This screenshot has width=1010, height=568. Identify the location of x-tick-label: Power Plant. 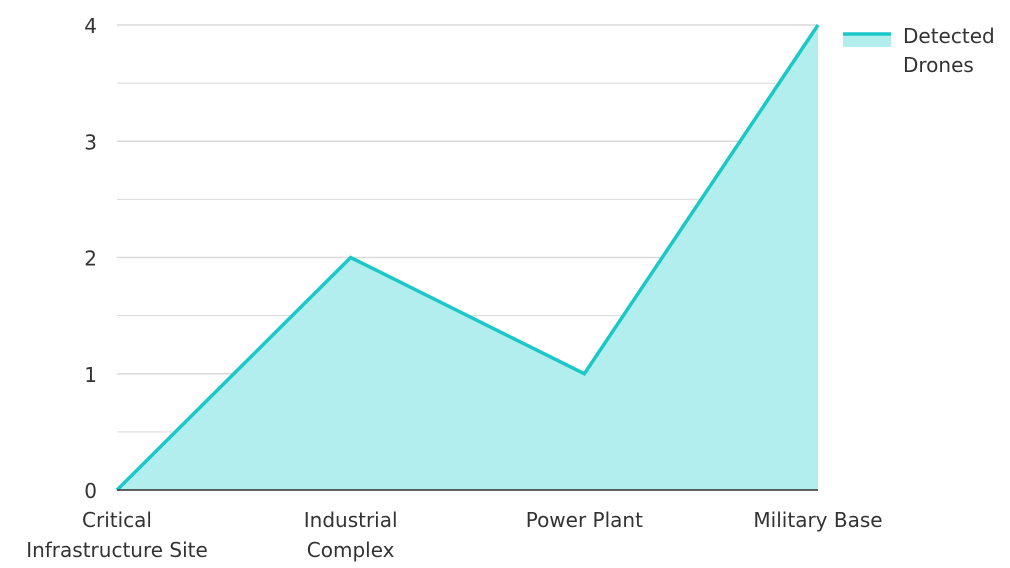
(584, 520).